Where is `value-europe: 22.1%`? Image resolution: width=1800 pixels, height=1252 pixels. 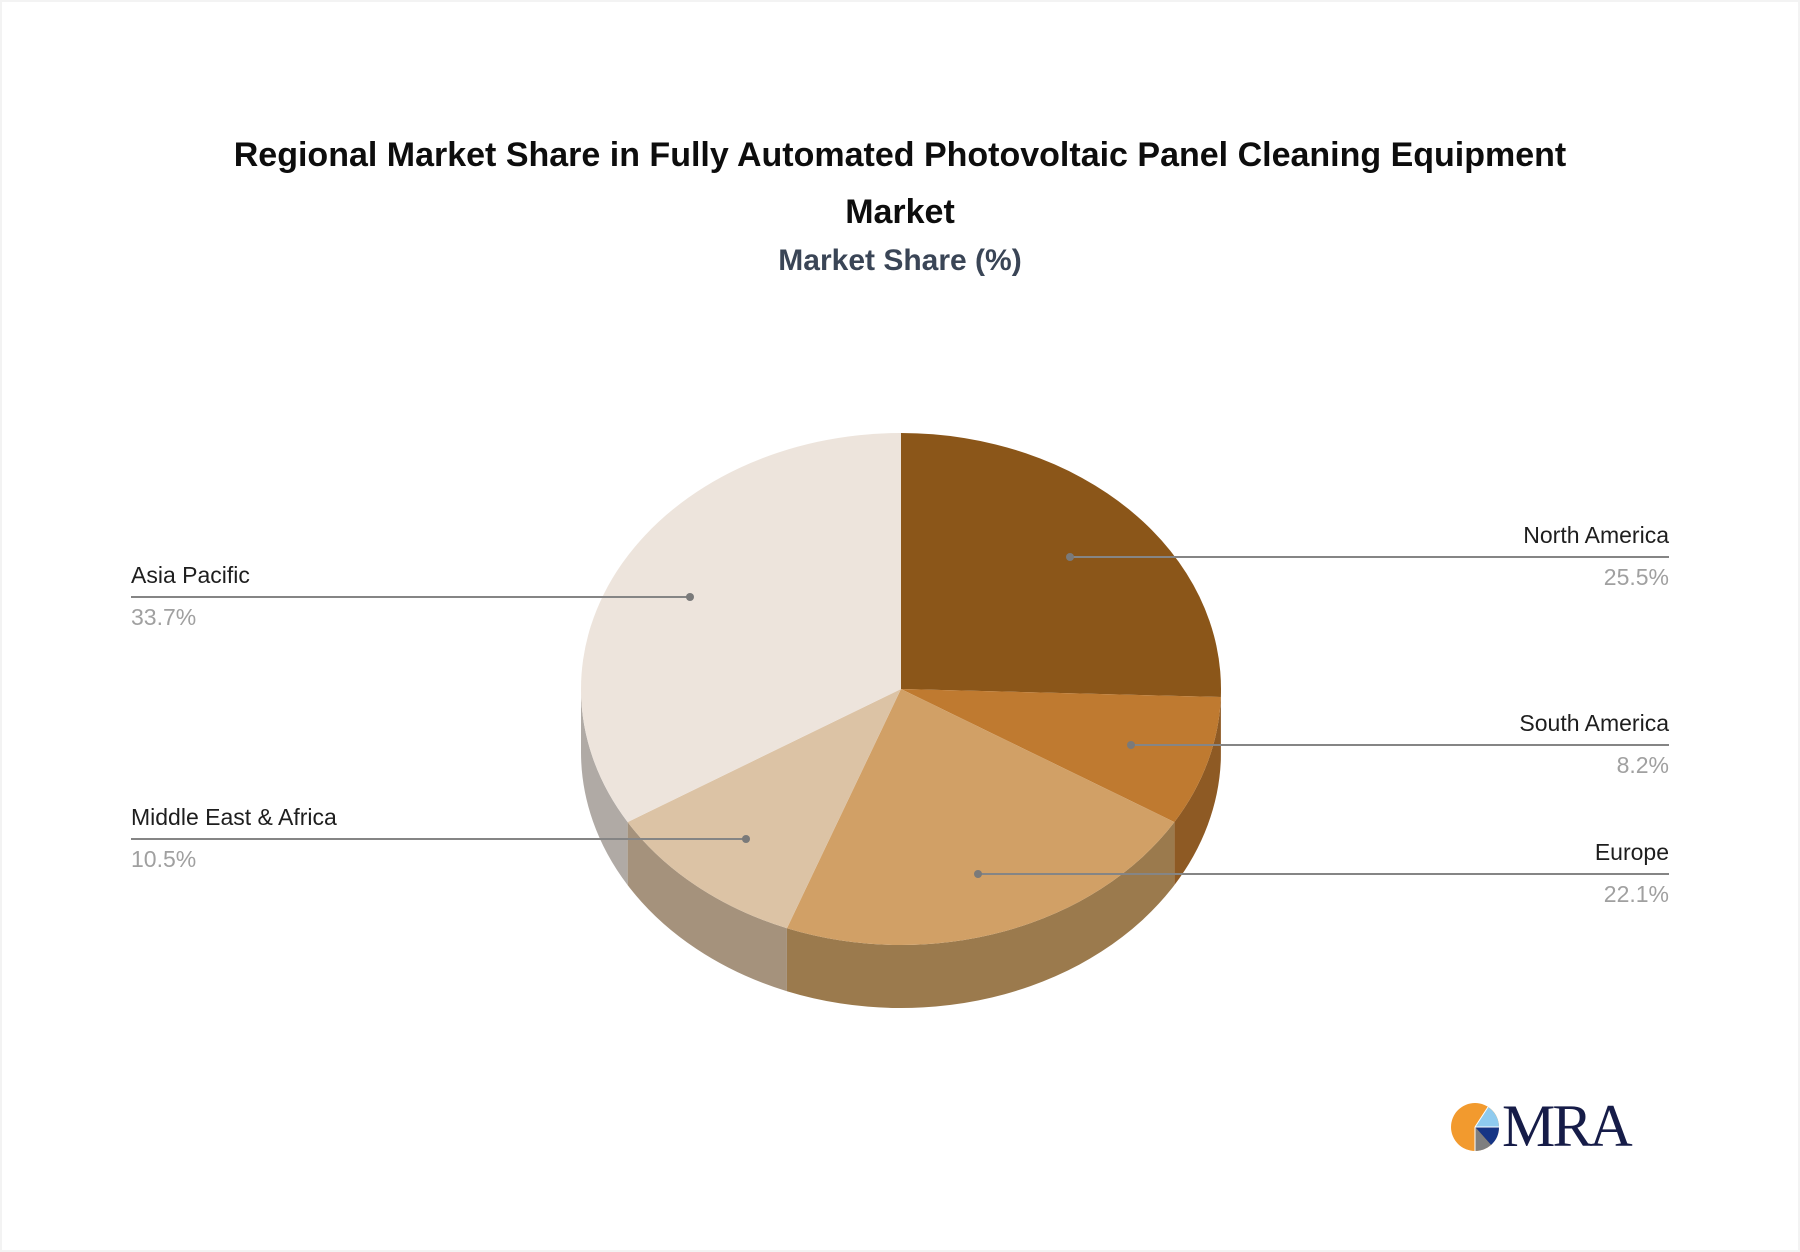 value-europe: 22.1% is located at coordinates (1636, 894).